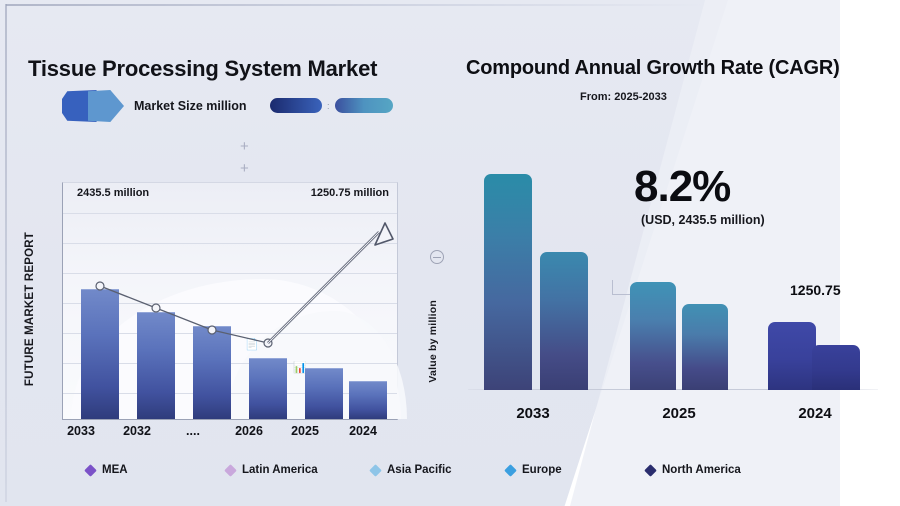  Describe the element at coordinates (100, 354) in the screenshot. I see `bar-2033` at that location.